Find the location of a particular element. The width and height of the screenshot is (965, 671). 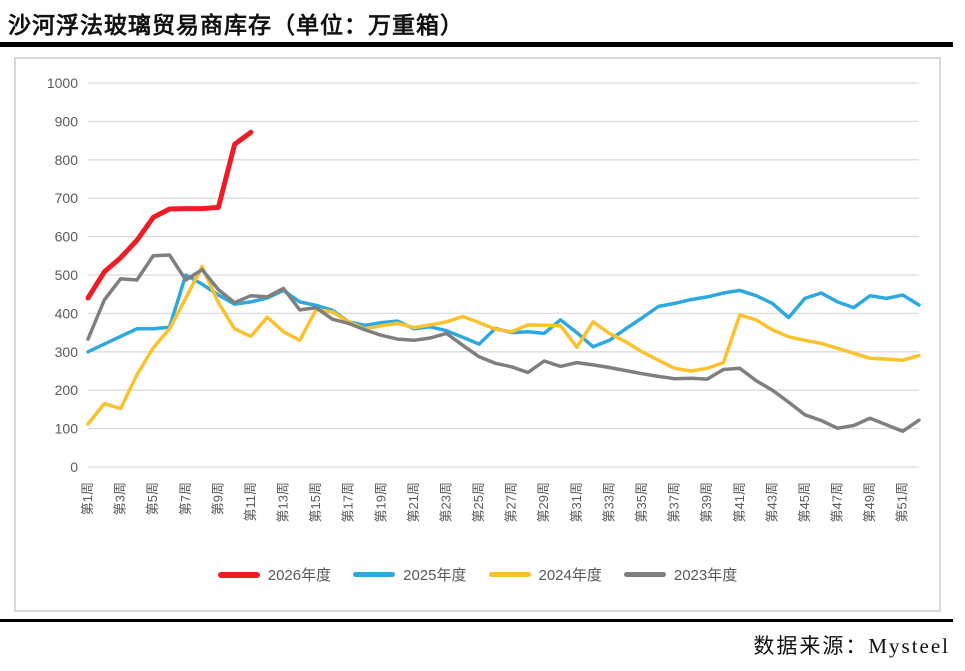

x-tick-label: 第21周 is located at coordinates (413, 502).